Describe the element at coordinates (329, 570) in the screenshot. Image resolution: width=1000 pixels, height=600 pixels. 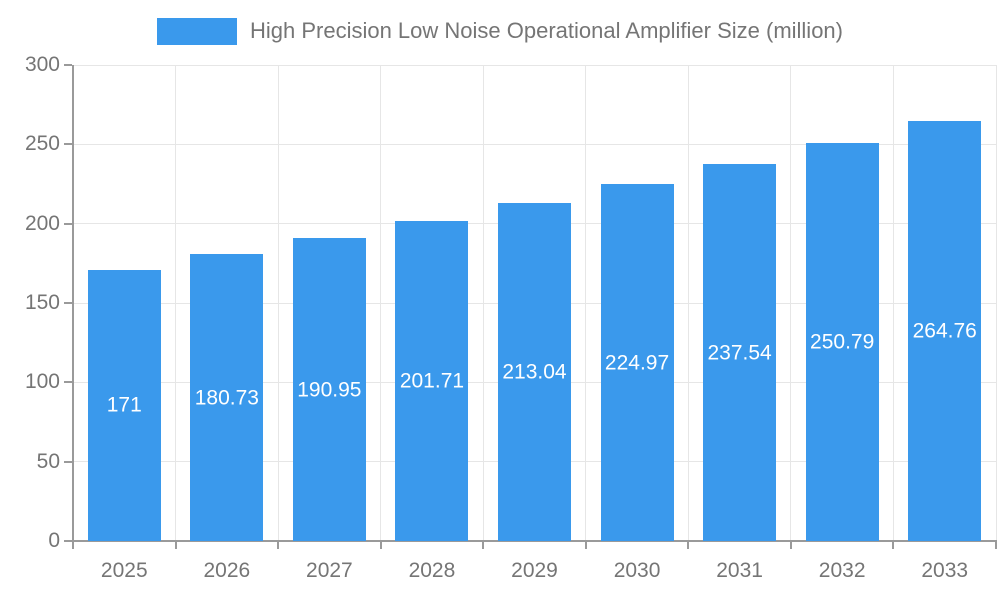
I see `x-tick-label: 2027` at that location.